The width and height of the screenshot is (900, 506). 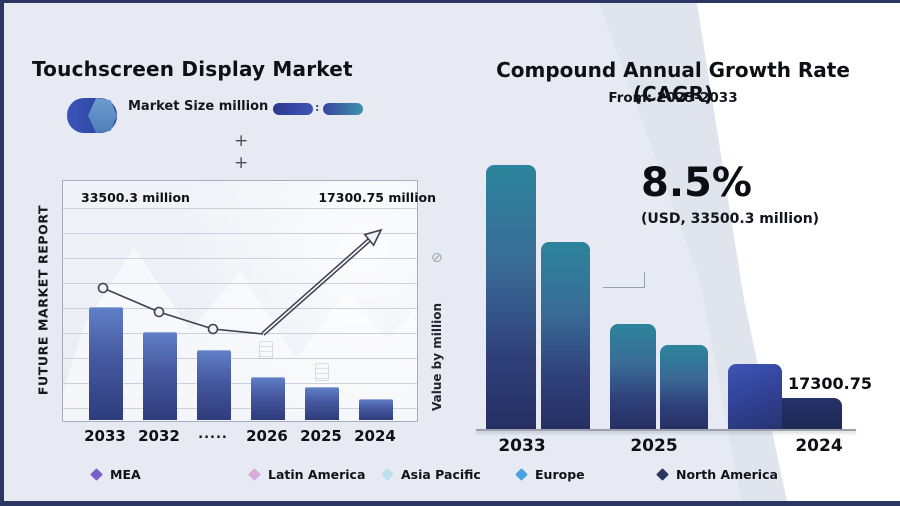 I want to click on legend-label: MEA, so click(x=125, y=474).